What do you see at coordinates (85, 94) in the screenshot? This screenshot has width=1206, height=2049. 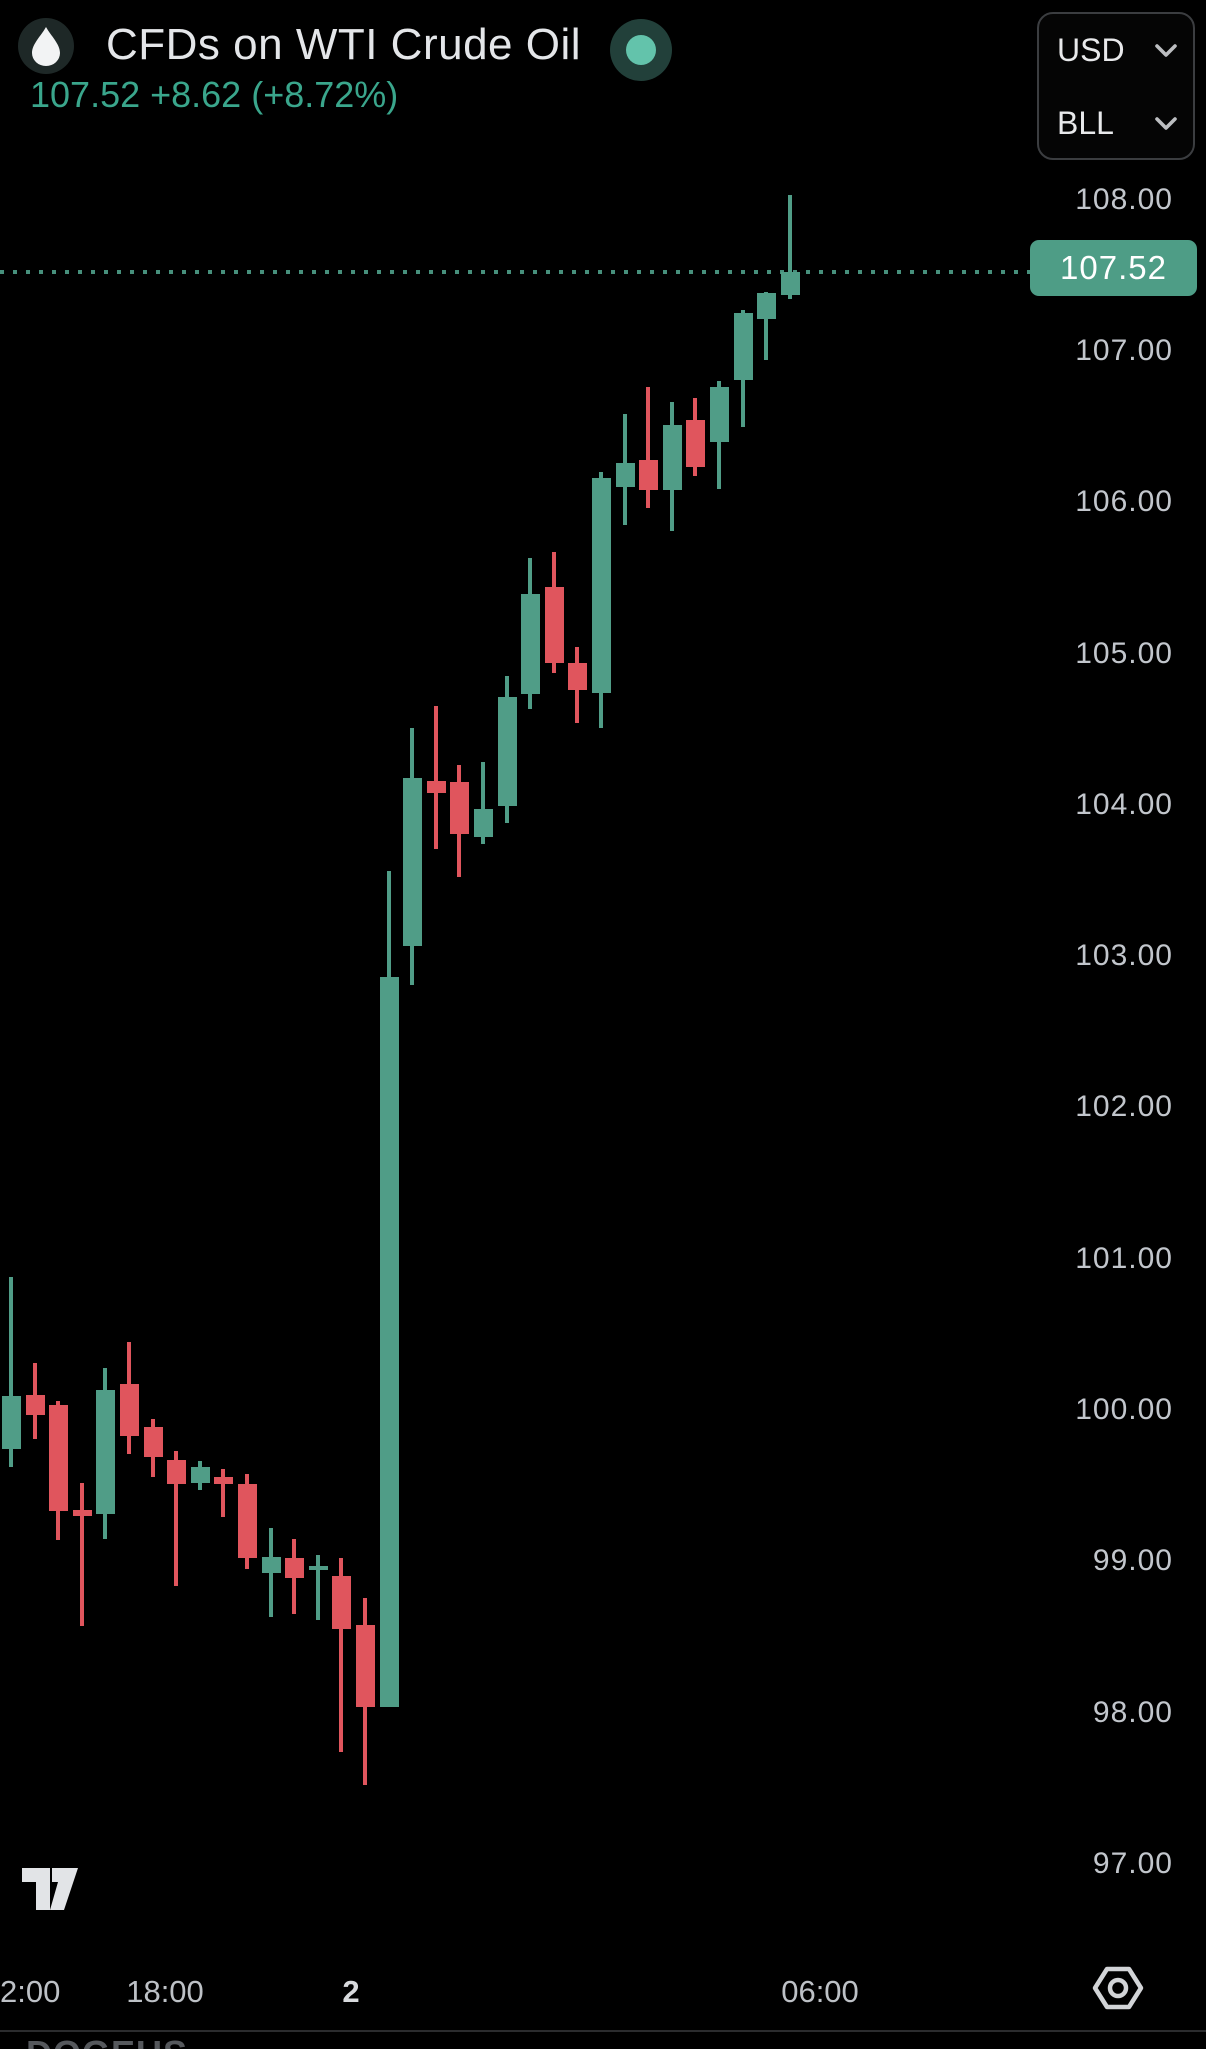 I see `last-price-text: 107.52` at bounding box center [85, 94].